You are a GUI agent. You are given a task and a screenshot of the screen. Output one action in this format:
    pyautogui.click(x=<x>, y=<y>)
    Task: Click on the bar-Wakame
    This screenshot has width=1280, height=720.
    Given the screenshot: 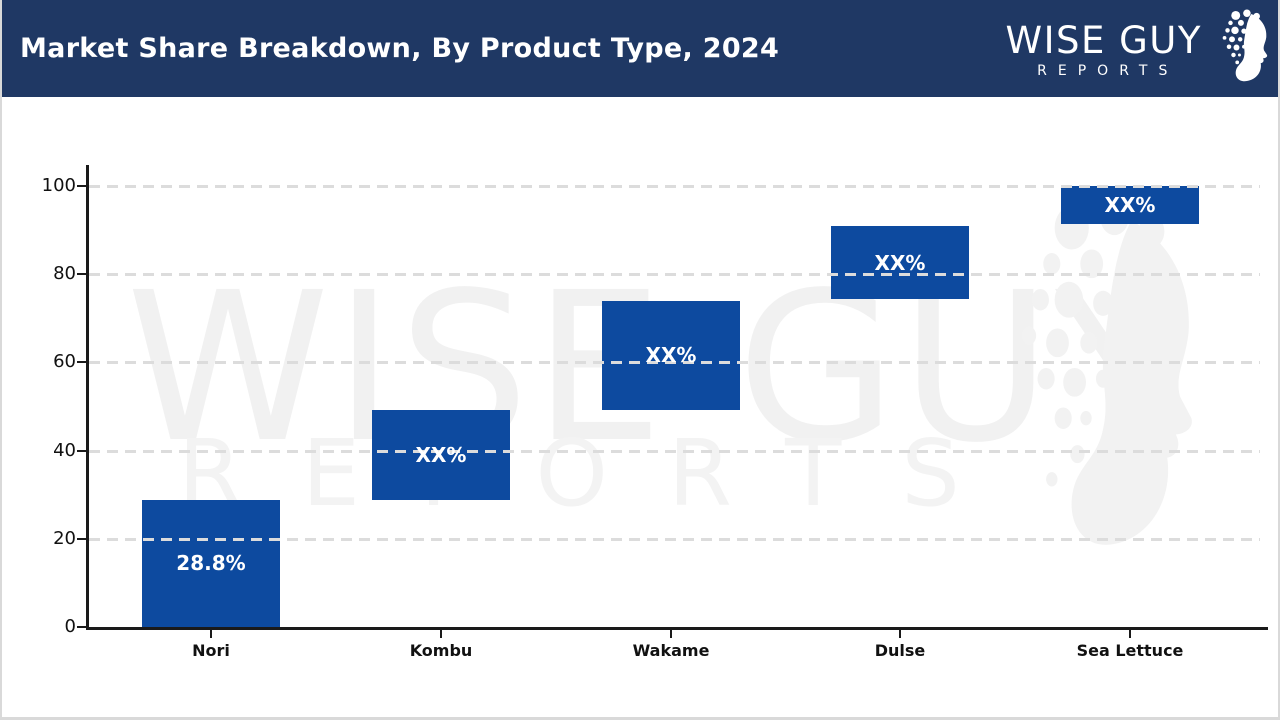 What is the action you would take?
    pyautogui.click(x=671, y=355)
    